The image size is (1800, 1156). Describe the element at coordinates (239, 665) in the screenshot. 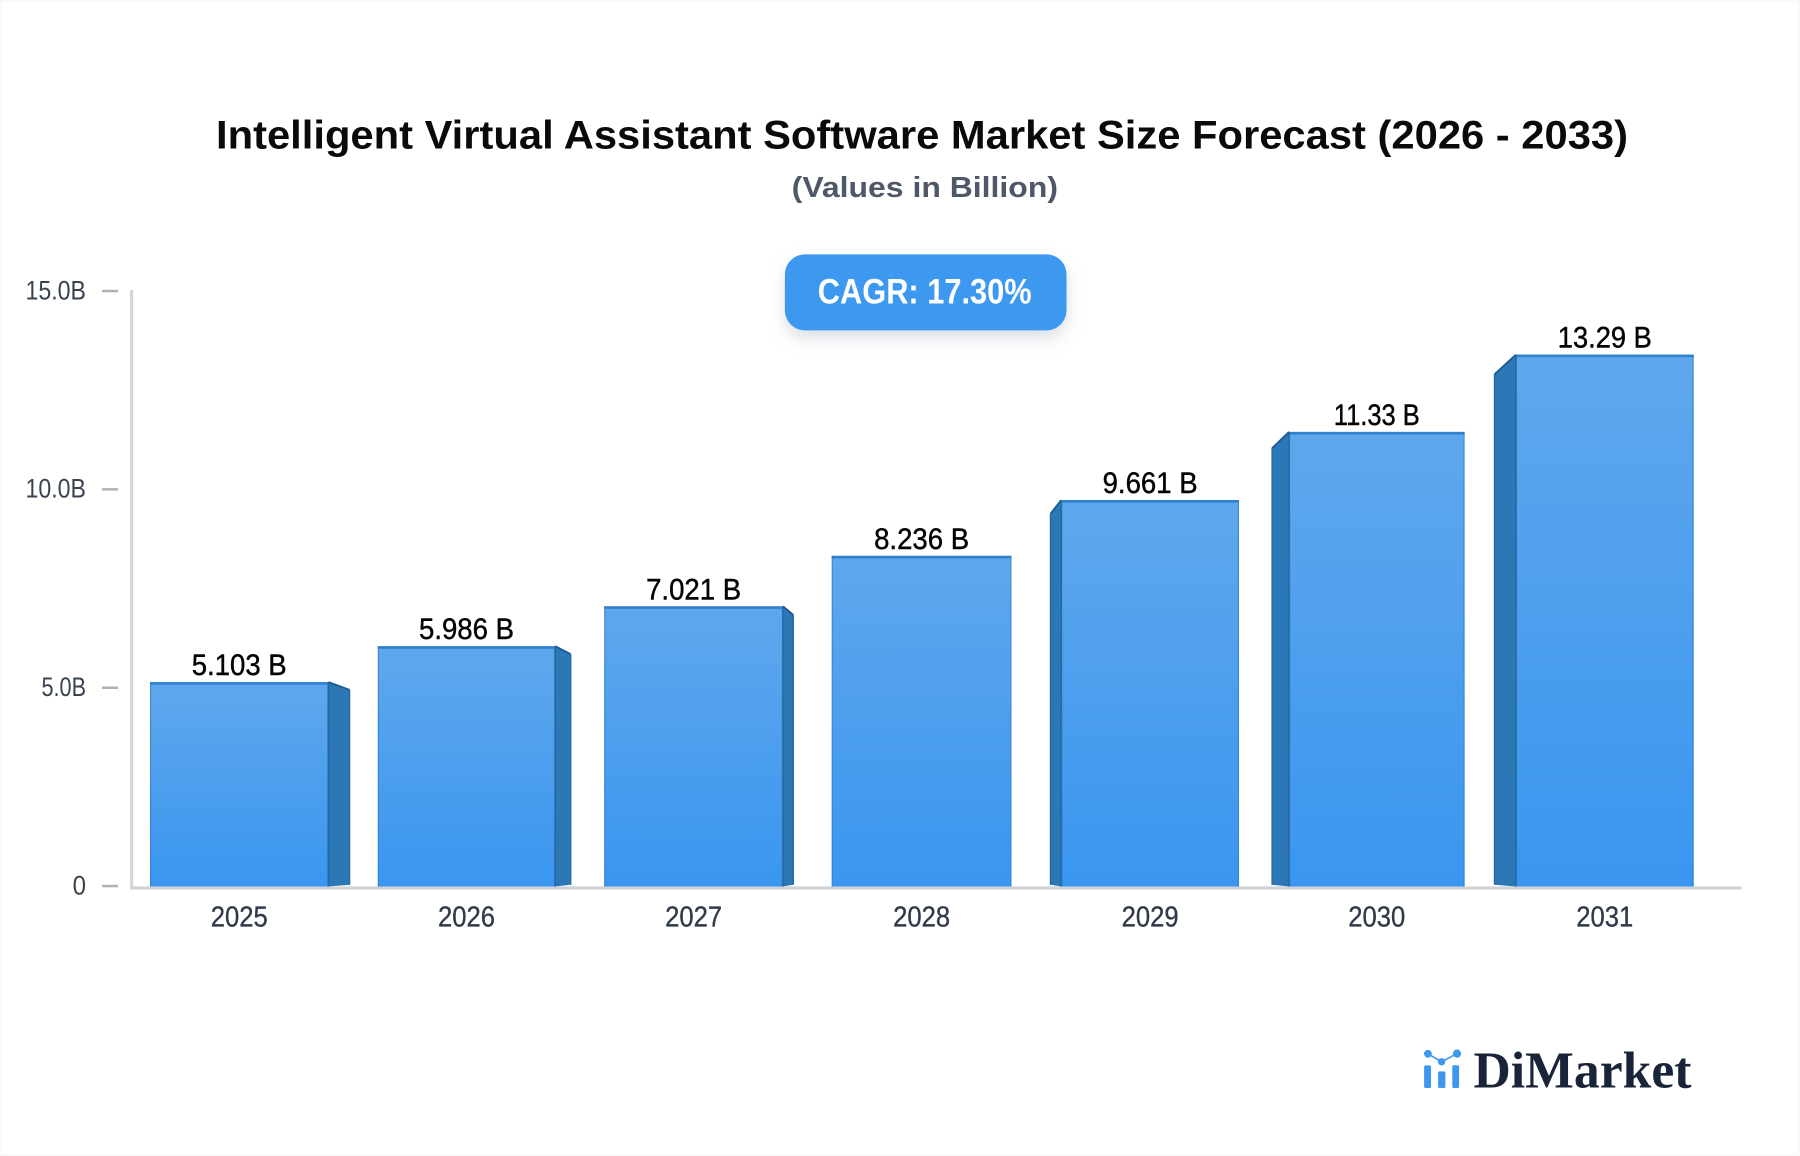

I see `svg-text: 5.103 B` at that location.